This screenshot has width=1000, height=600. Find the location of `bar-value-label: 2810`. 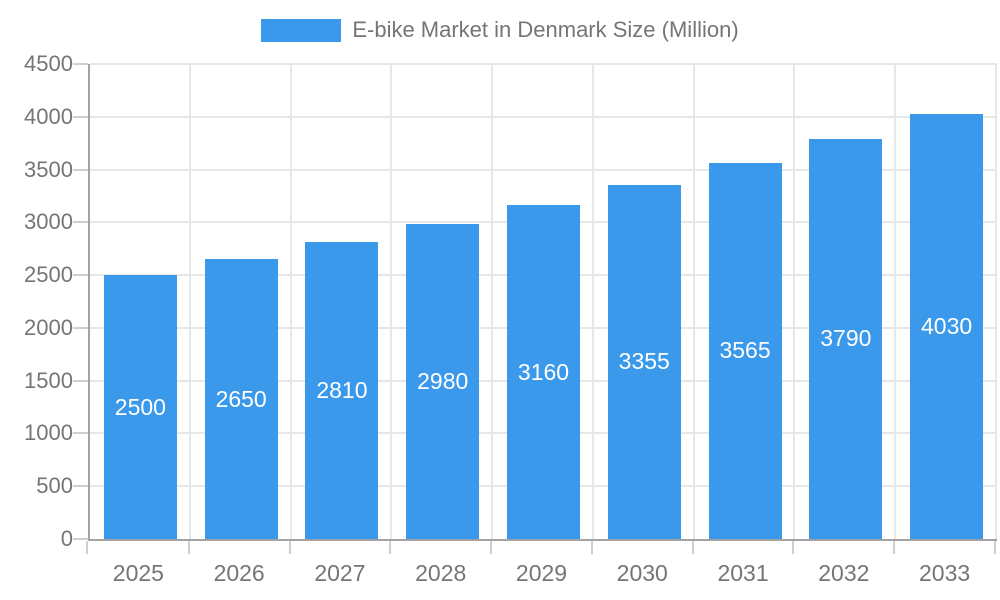

bar-value-label: 2810 is located at coordinates (342, 390).